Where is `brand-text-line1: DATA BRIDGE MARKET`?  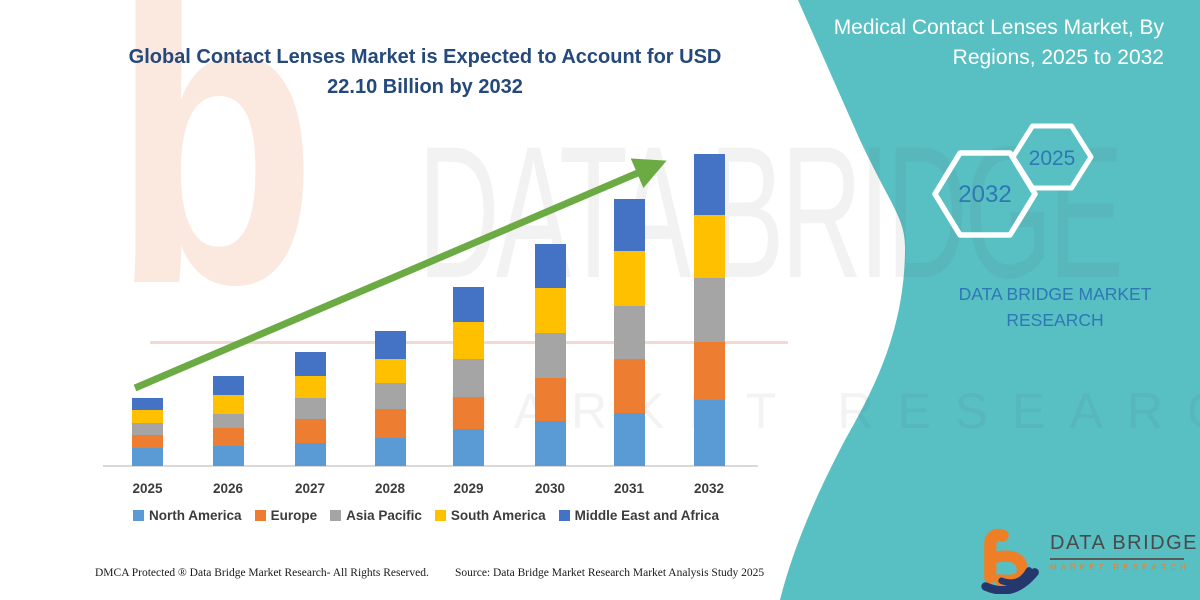
brand-text-line1: DATA BRIDGE MARKET is located at coordinates (1055, 294).